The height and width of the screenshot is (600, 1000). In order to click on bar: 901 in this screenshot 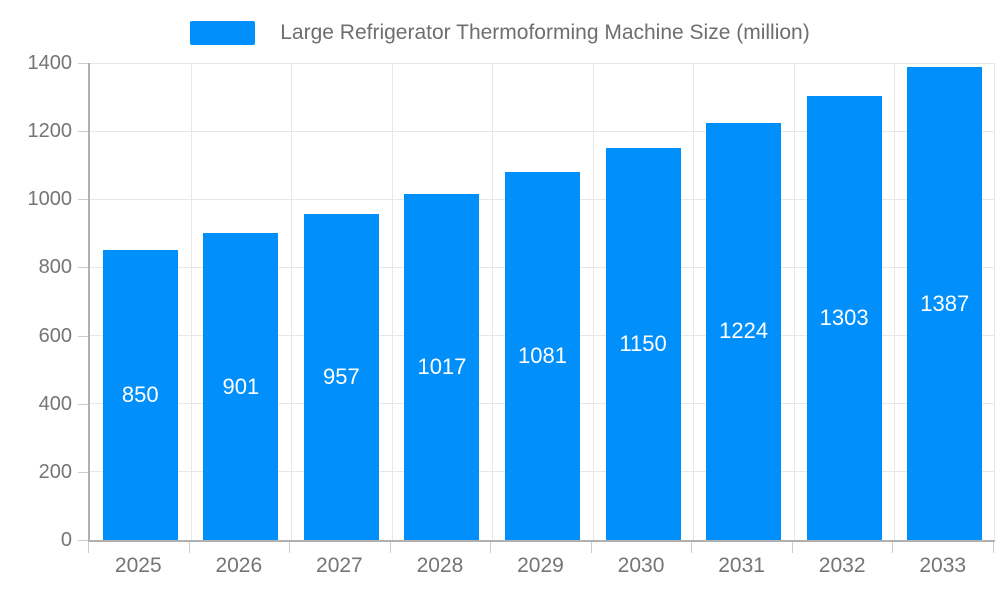, I will do `click(241, 386)`.